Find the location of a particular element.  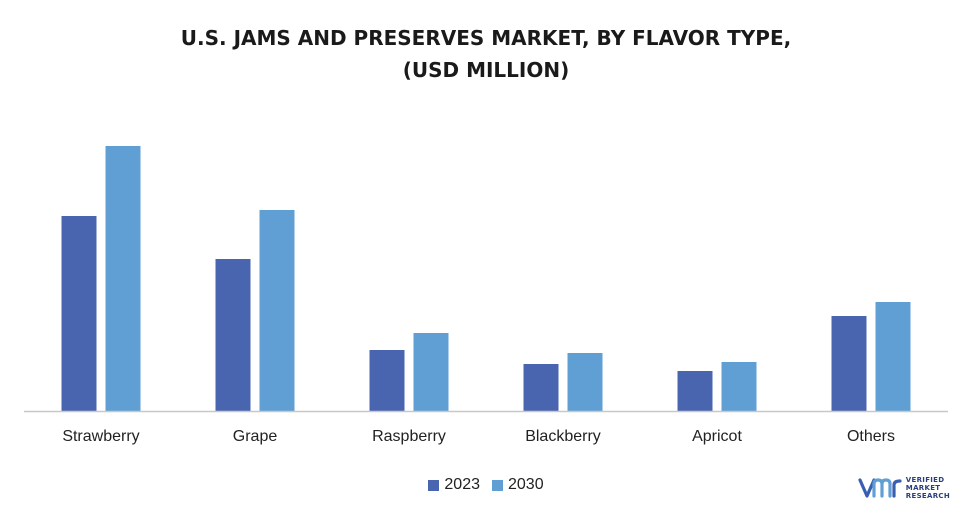

x-tick-label-grape: Grape is located at coordinates (255, 436).